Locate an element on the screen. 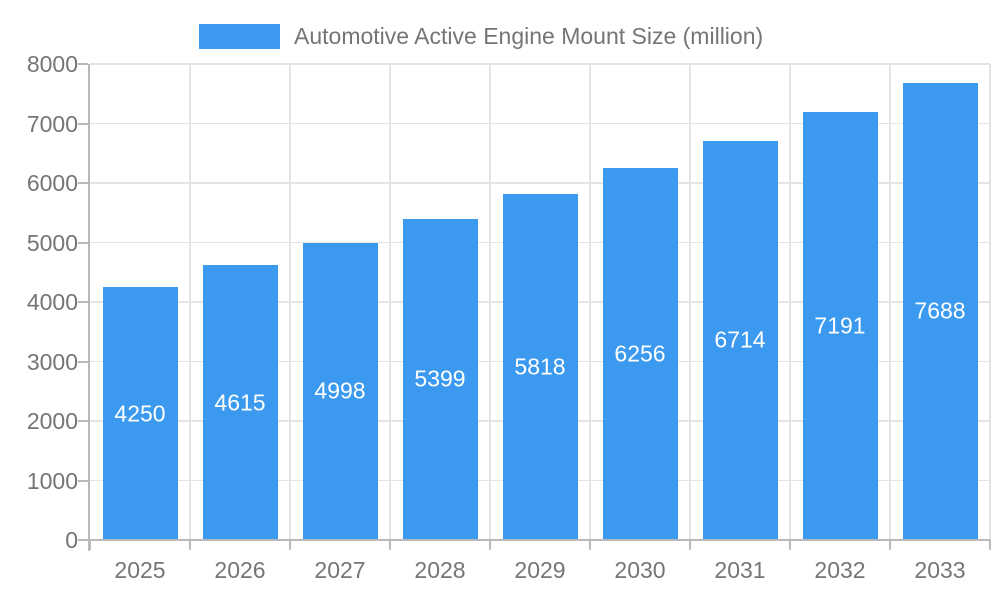 The image size is (1000, 600). x-axis-tick-label: 2033 is located at coordinates (940, 570).